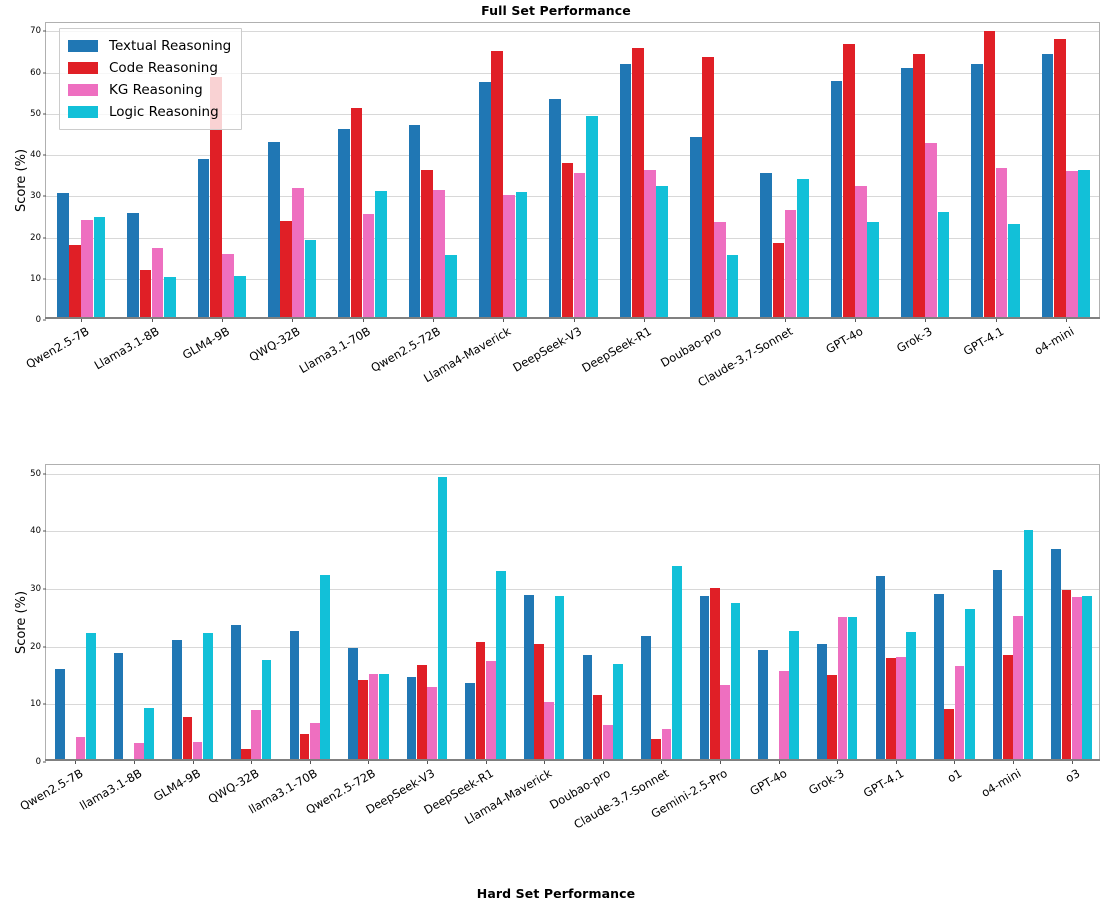 The width and height of the screenshot is (1112, 901). What do you see at coordinates (164, 112) in the screenshot?
I see `legend-label: Logic Reasoning` at bounding box center [164, 112].